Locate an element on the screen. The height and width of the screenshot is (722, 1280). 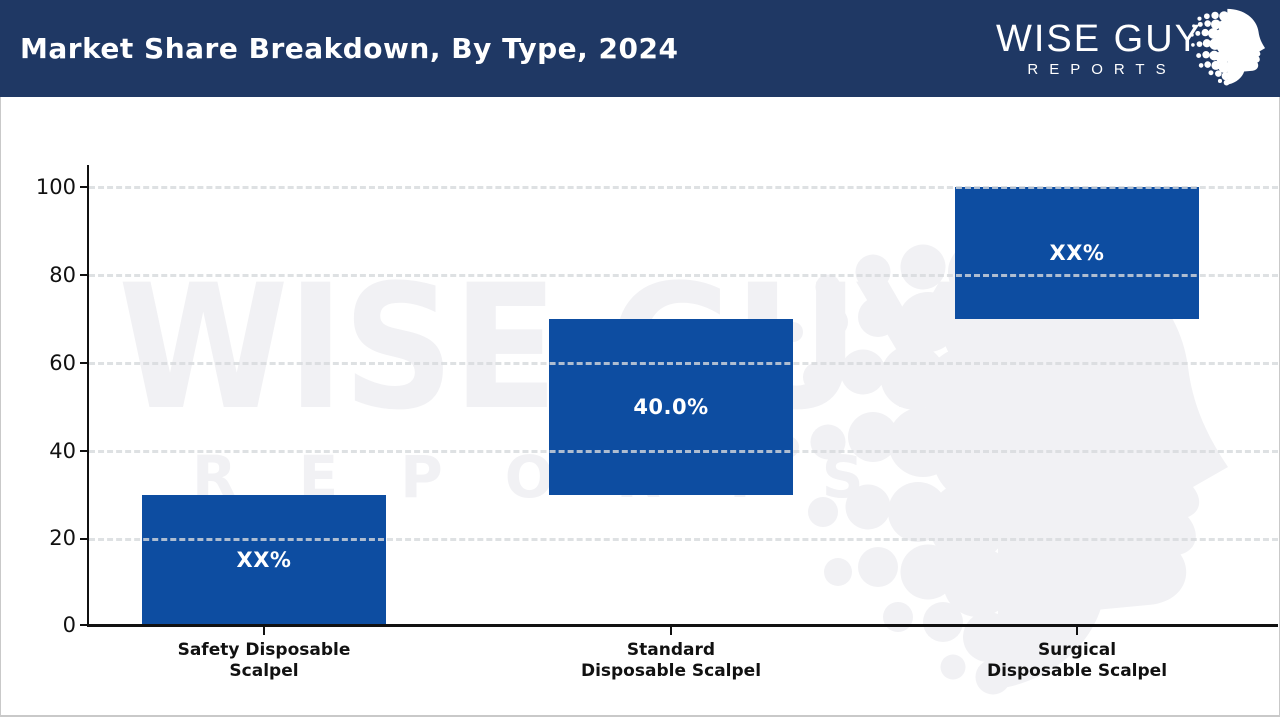
bar-value-label: 40.0% is located at coordinates (671, 407).